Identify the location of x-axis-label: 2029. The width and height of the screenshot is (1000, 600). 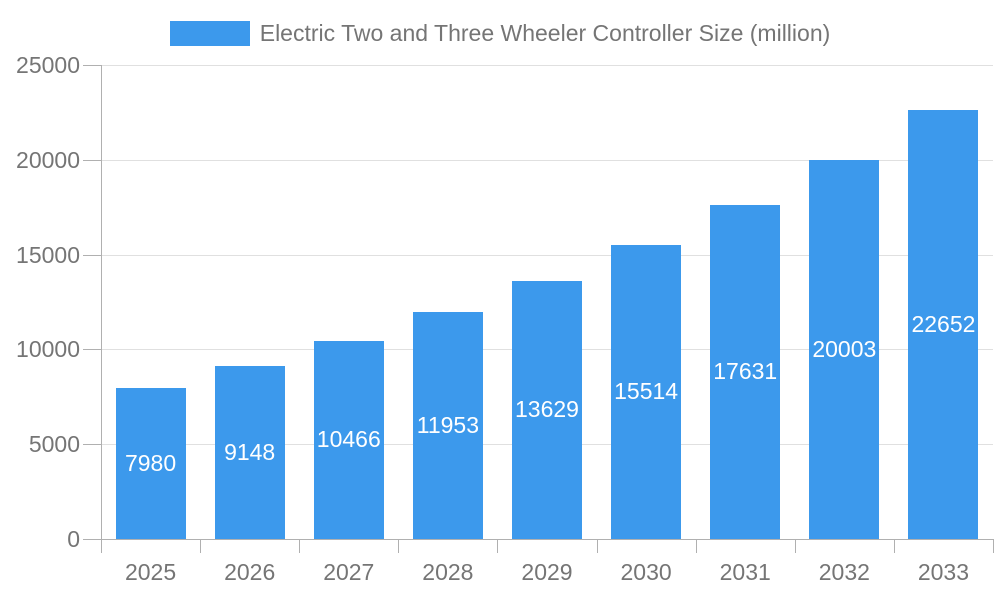
(547, 572).